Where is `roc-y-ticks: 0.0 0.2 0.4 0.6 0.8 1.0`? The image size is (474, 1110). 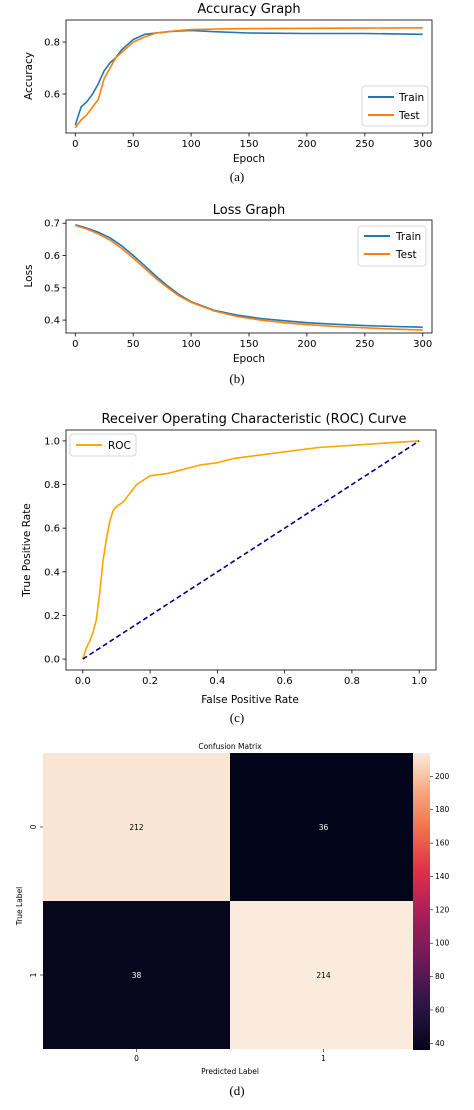
roc-y-ticks: 0.0 0.2 0.4 0.6 0.8 1.0 is located at coordinates (55, 551).